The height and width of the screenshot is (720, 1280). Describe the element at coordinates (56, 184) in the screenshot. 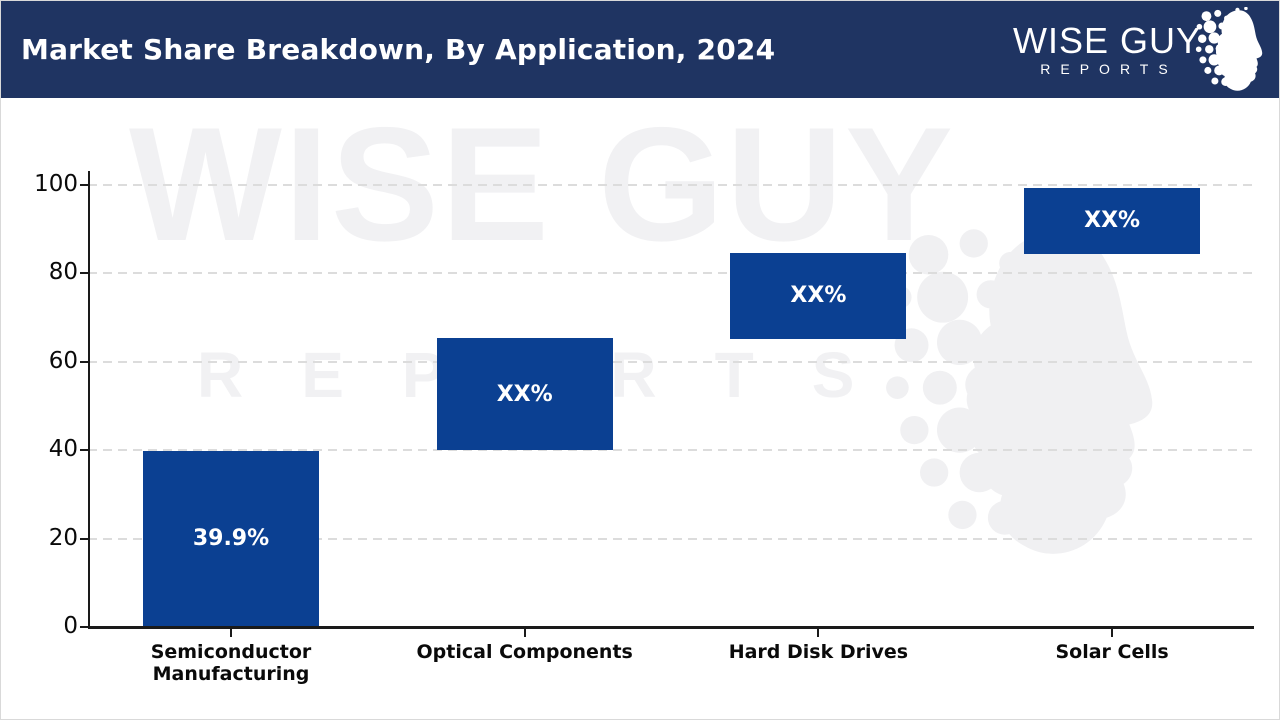

I see `y-tick-label: 100` at that location.